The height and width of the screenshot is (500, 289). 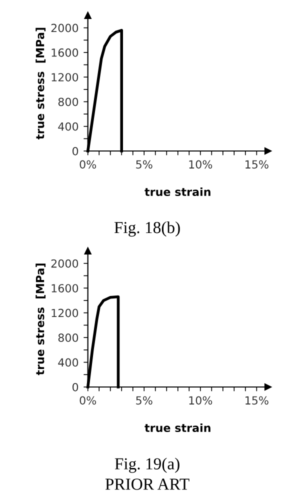 What do you see at coordinates (147, 465) in the screenshot?
I see `caption: Fig. 19(a)` at bounding box center [147, 465].